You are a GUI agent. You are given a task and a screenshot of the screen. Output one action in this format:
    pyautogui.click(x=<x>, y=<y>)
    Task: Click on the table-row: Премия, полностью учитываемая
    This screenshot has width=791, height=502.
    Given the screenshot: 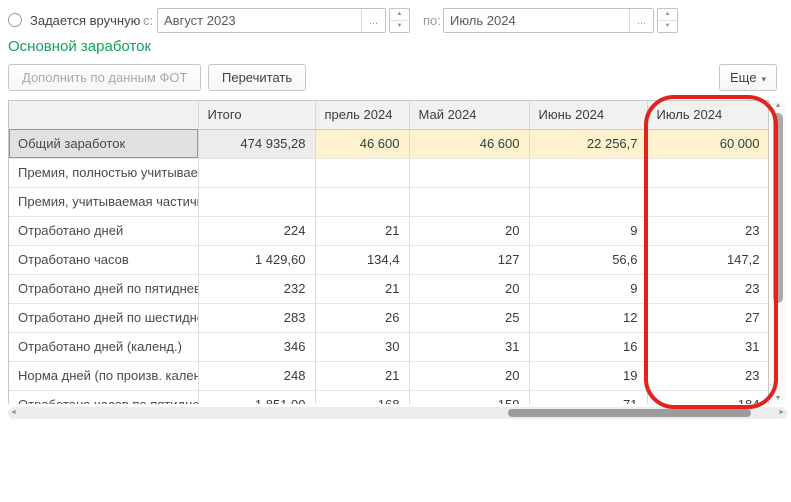 What is the action you would take?
    pyautogui.click(x=388, y=173)
    